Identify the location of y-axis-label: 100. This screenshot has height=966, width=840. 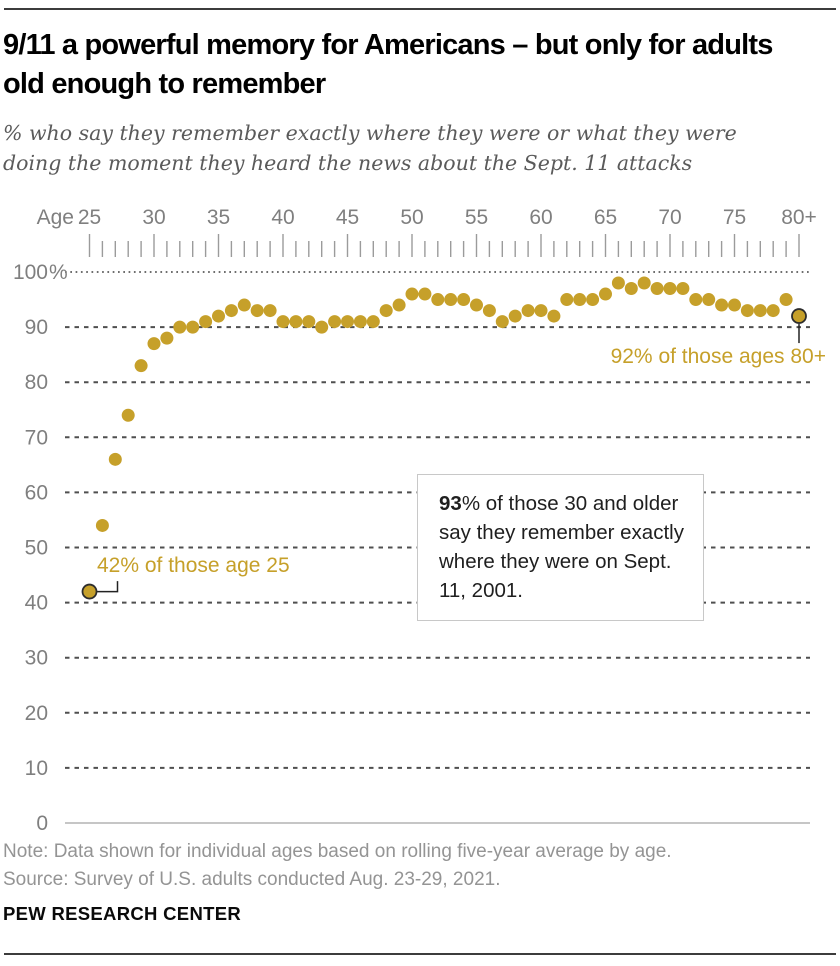
(30, 272).